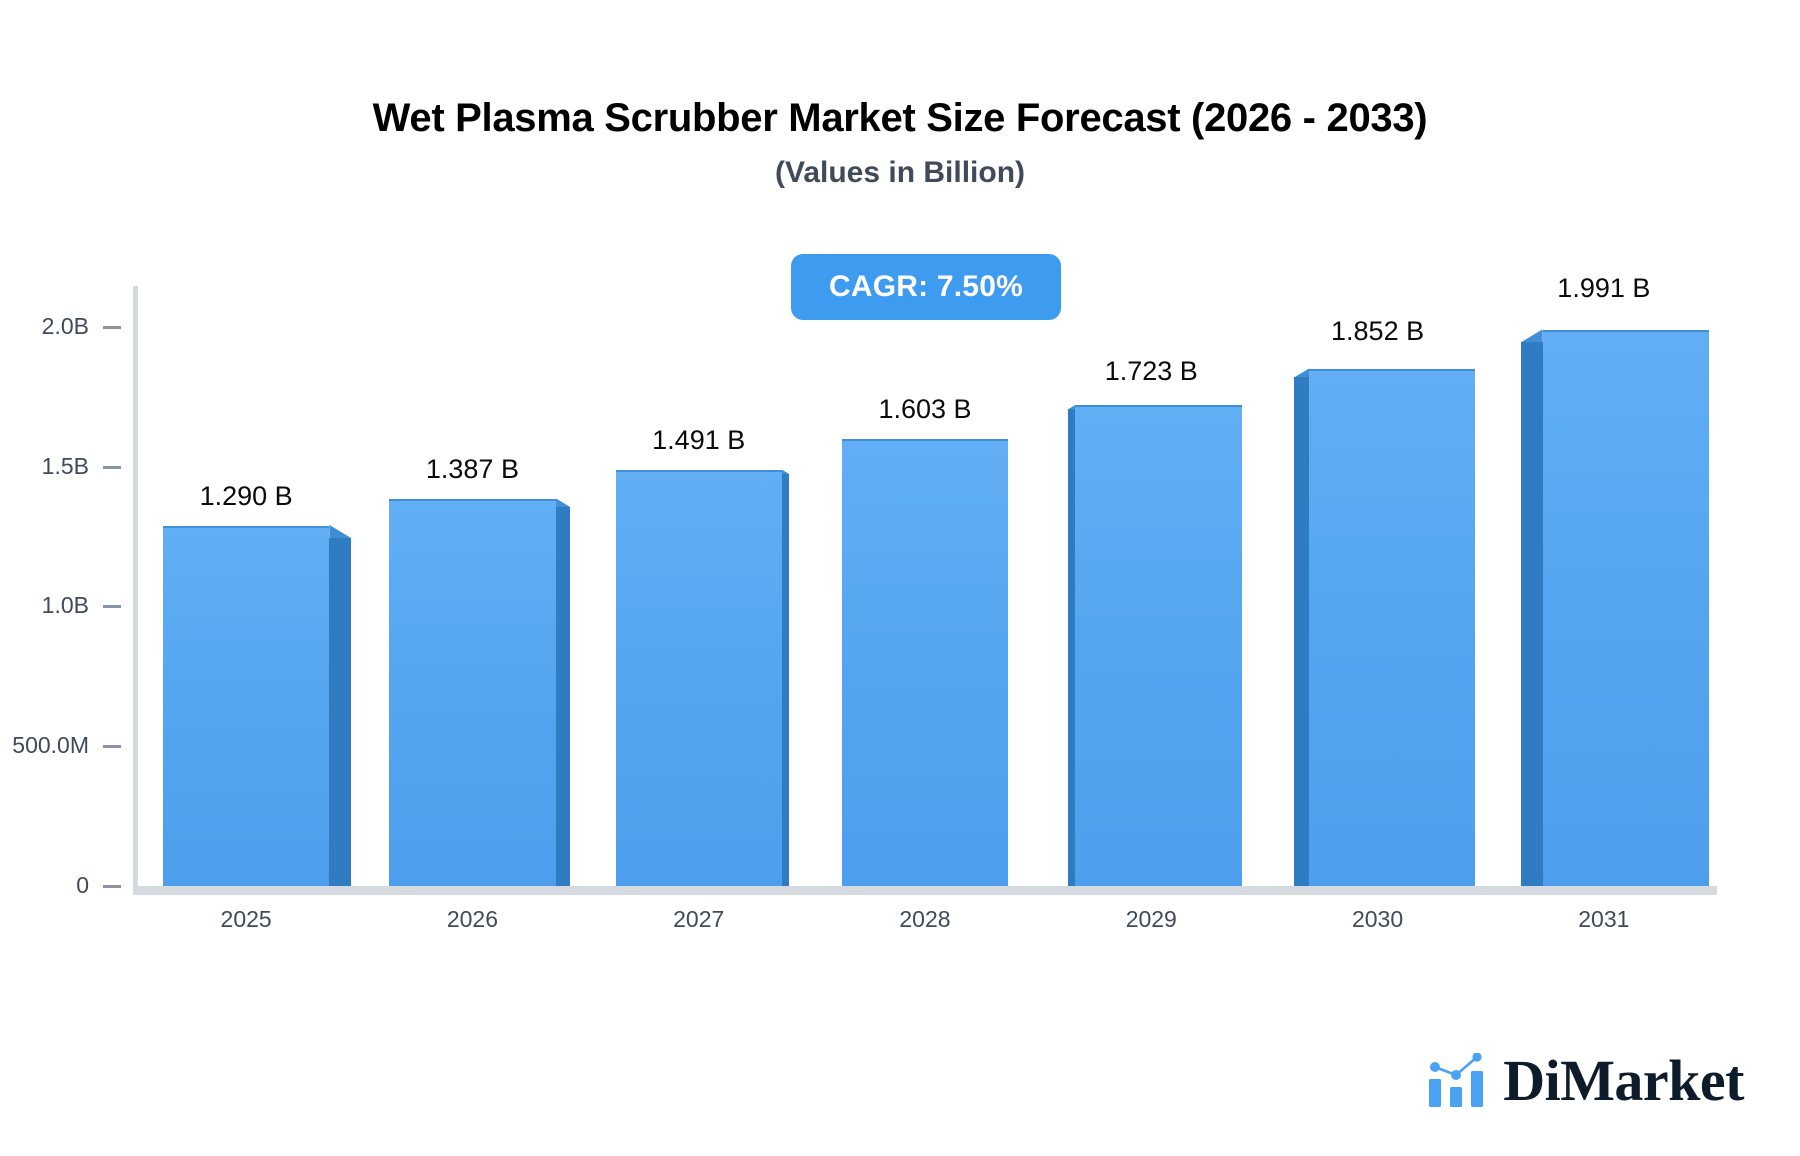 The image size is (1800, 1156). Describe the element at coordinates (1604, 919) in the screenshot. I see `x-axis-tick-label: 2031` at that location.